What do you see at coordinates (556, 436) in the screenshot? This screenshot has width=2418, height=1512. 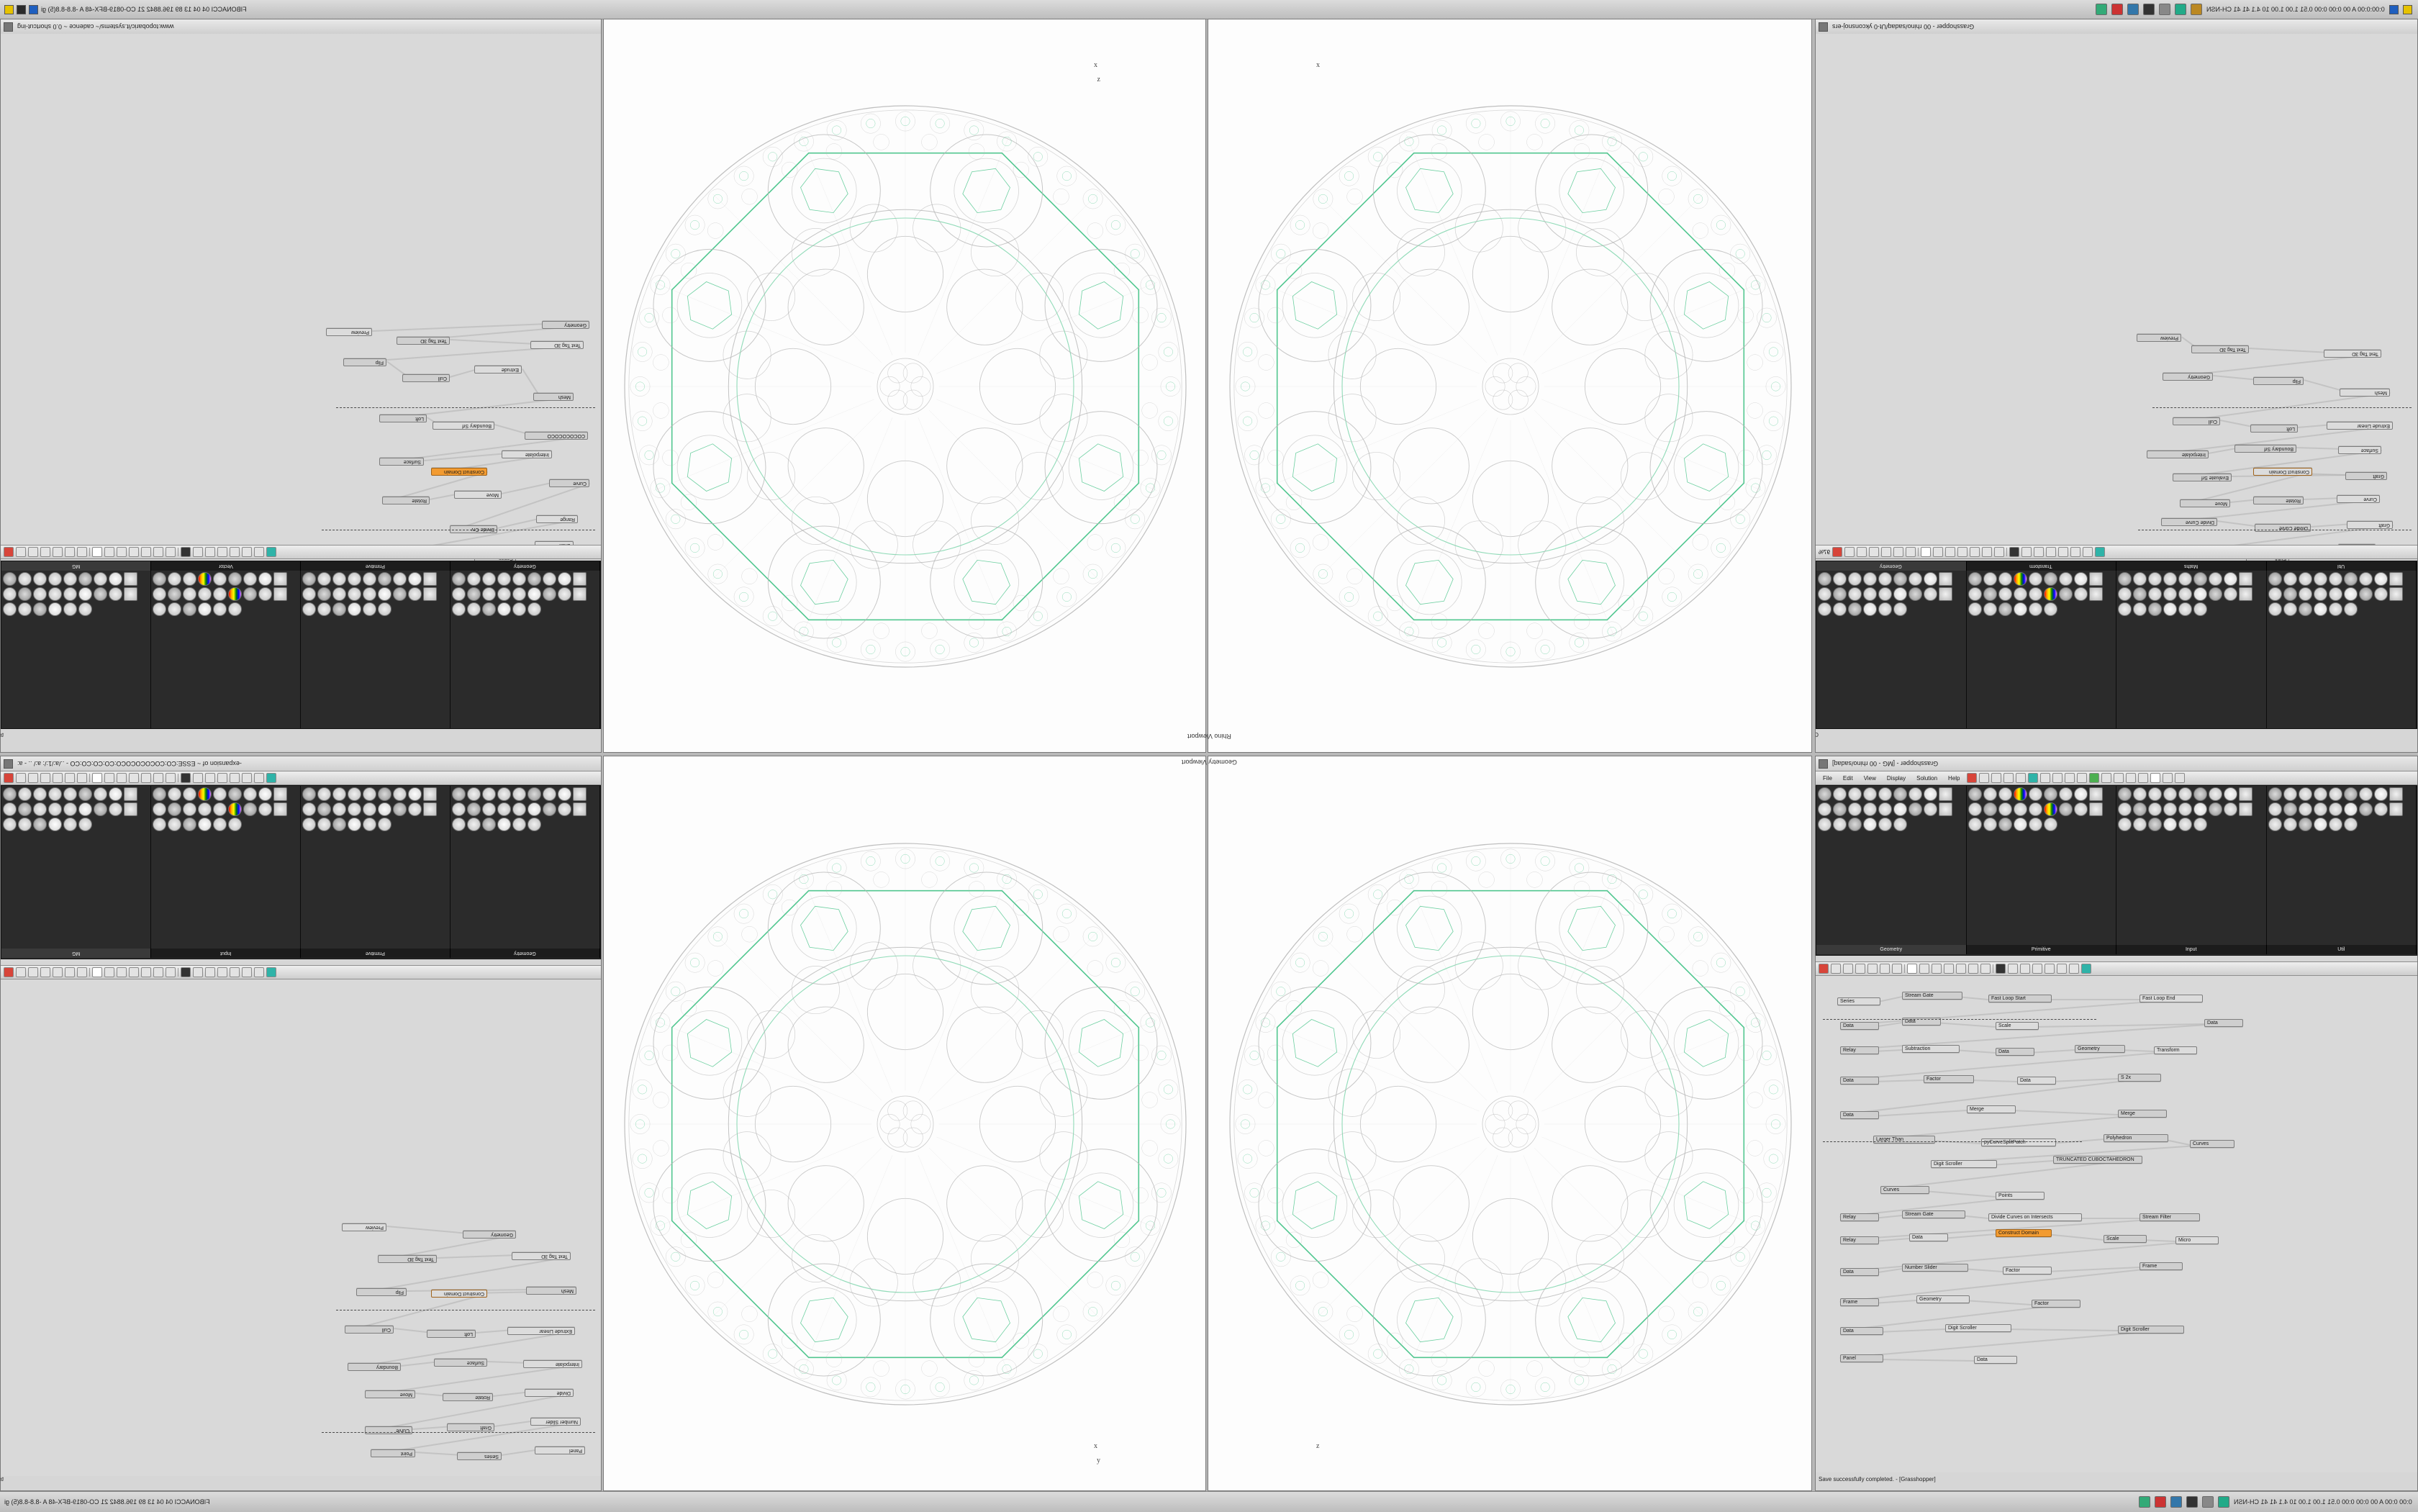 I see `graph-node: COCOCOCOCO` at bounding box center [556, 436].